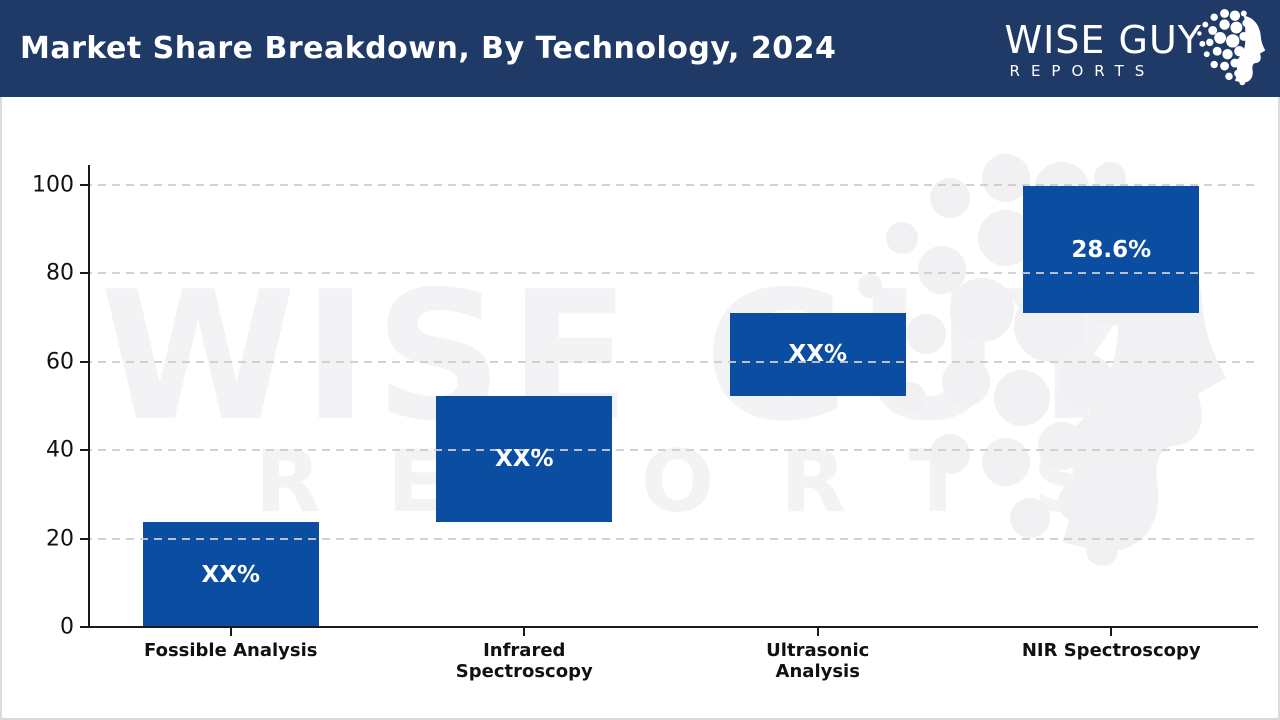 The image size is (1280, 720). What do you see at coordinates (89, 396) in the screenshot?
I see `y-axis-spine` at bounding box center [89, 396].